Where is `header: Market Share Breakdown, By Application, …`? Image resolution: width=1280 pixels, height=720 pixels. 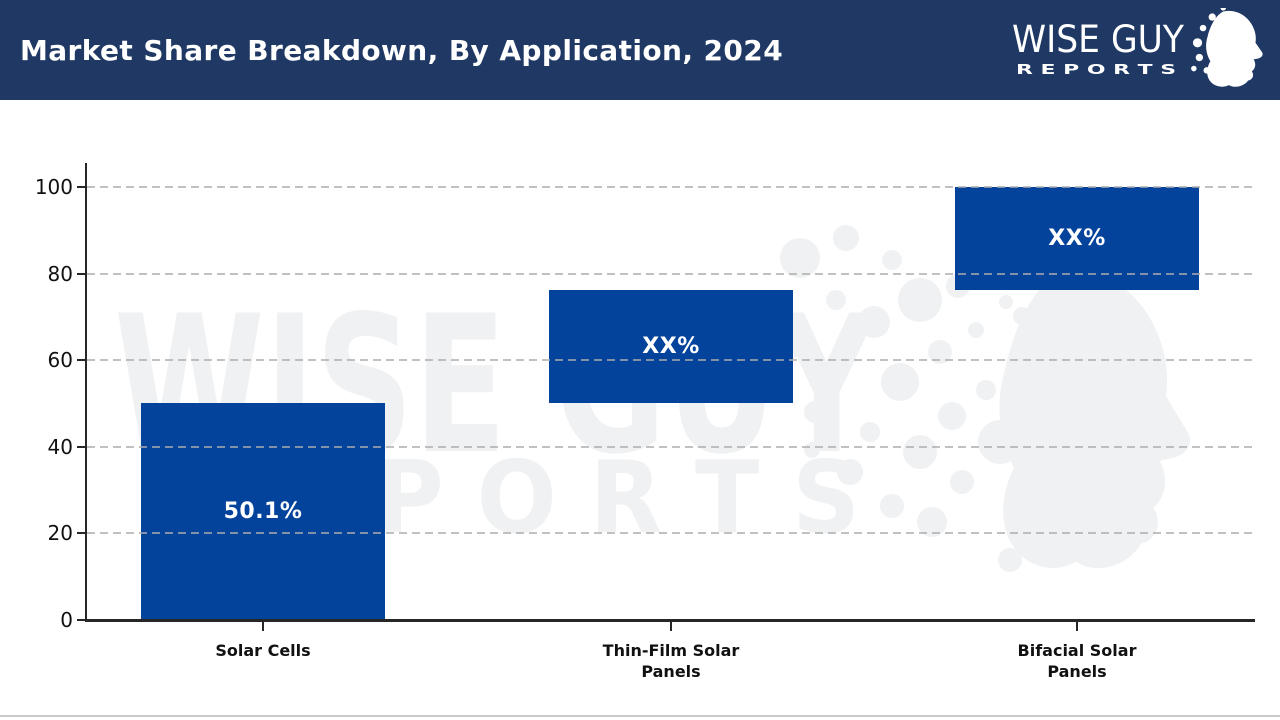
header: Market Share Breakdown, By Application, … is located at coordinates (640, 50).